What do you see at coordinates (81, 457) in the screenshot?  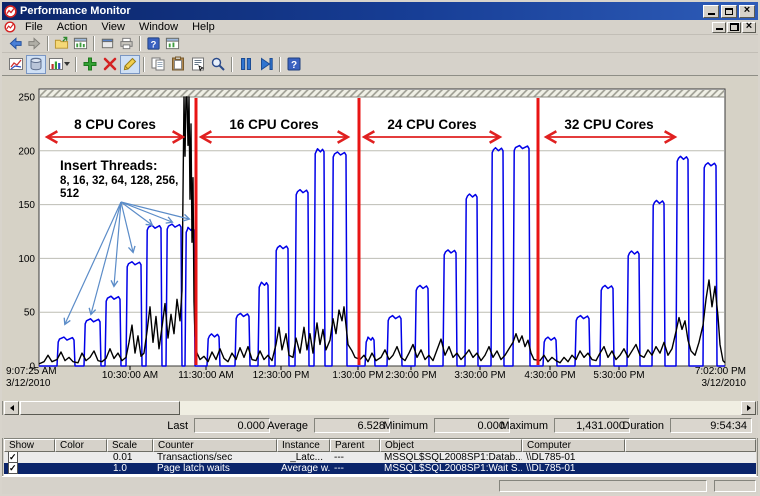 I see `cell-color` at bounding box center [81, 457].